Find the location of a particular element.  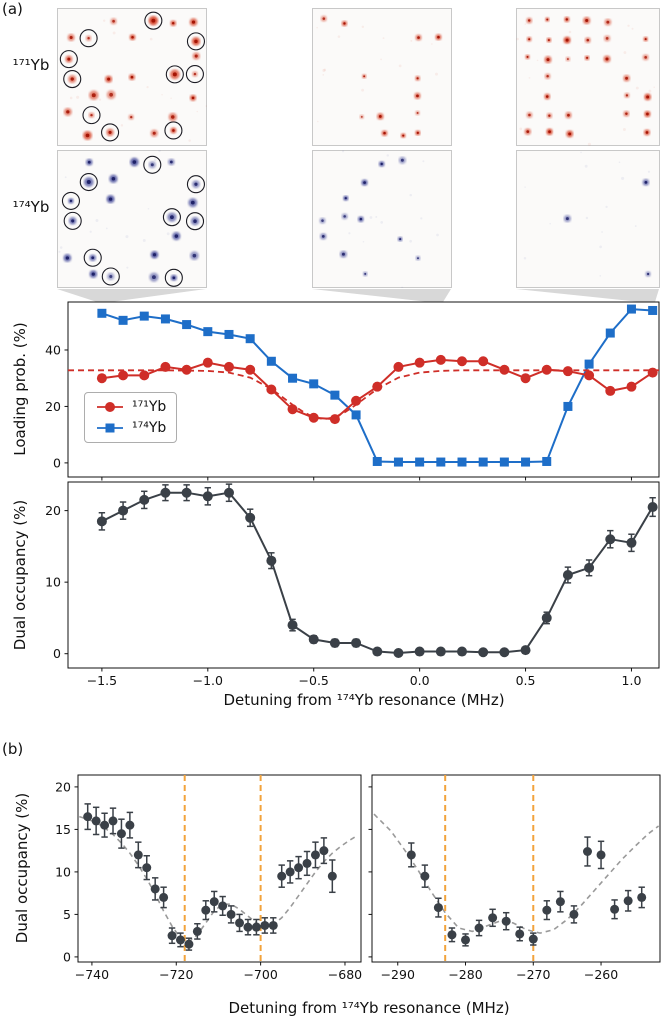

chart-dual-occupancy-b-left: −740 −720 −700 −680 0 5 10 15 20 is located at coordinates (208, 878).